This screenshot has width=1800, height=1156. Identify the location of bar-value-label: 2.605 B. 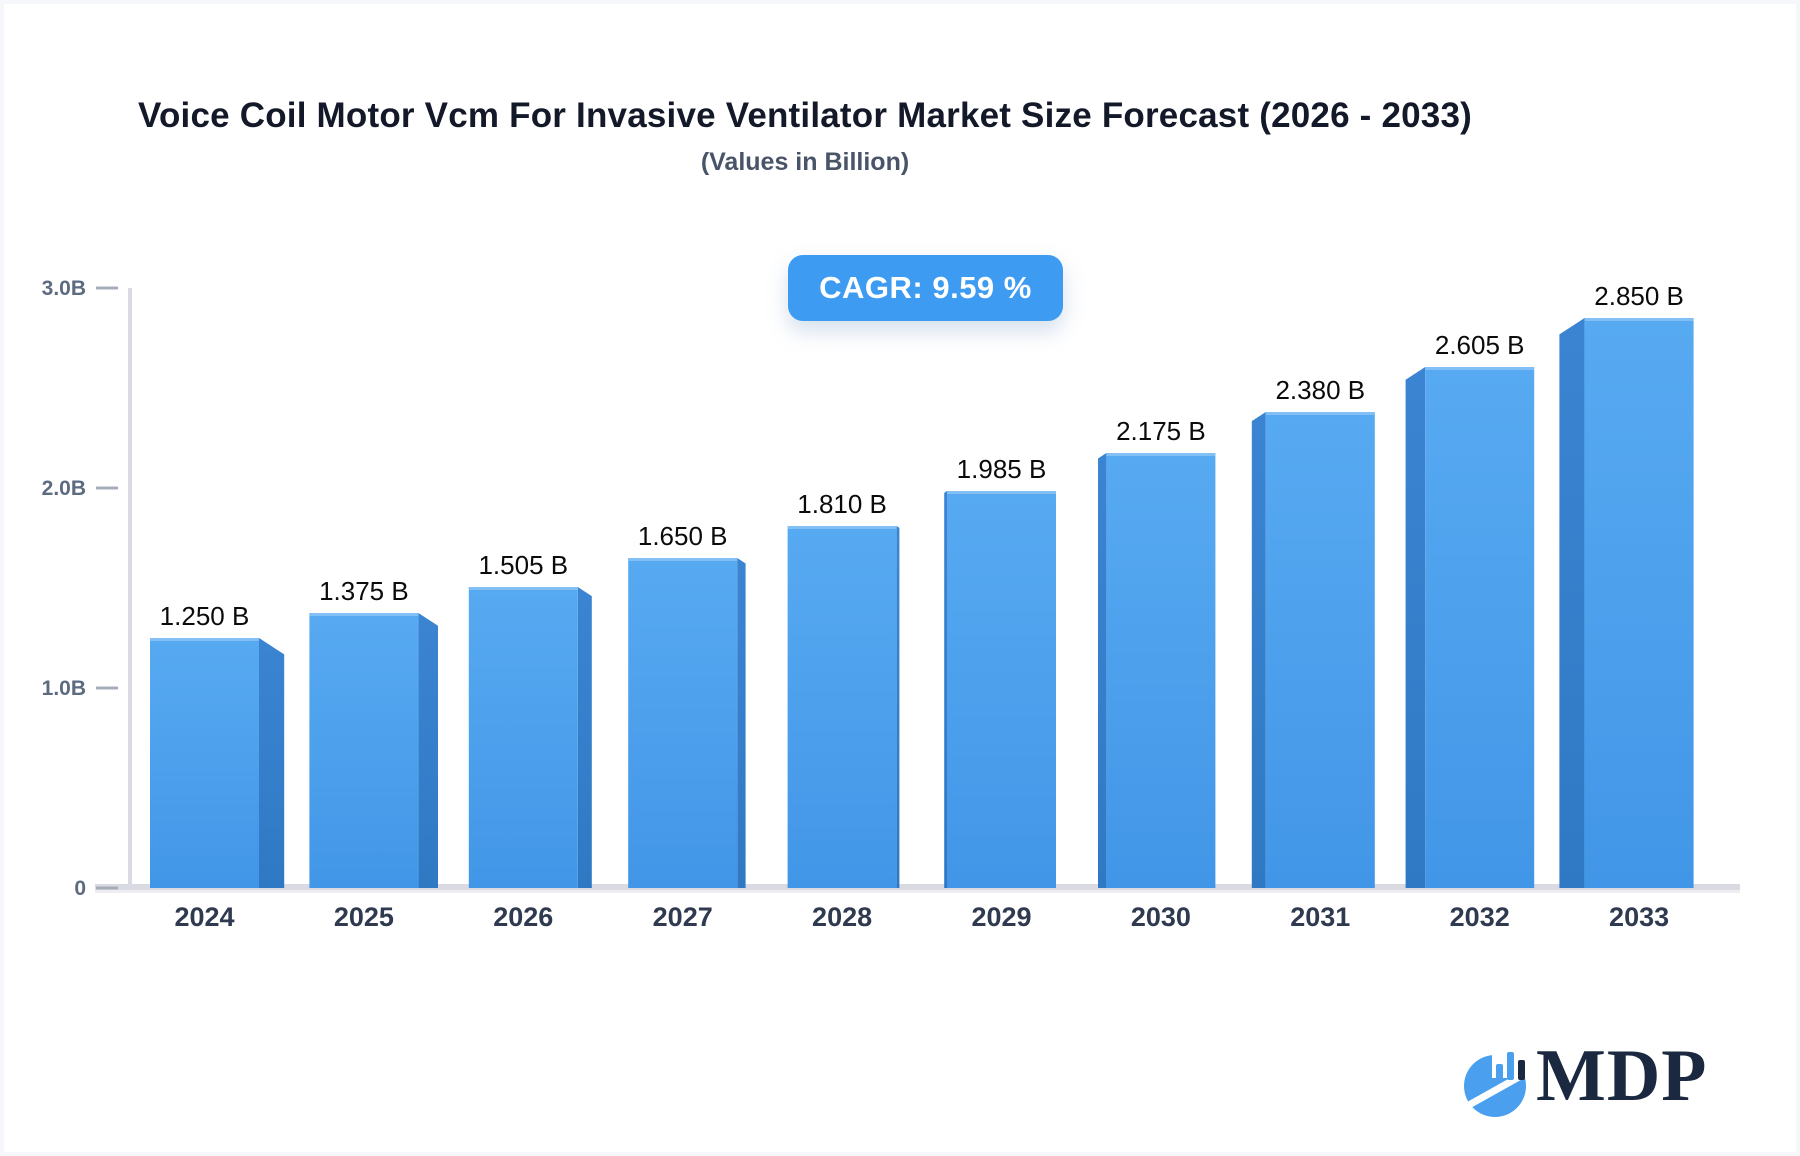
(1480, 345).